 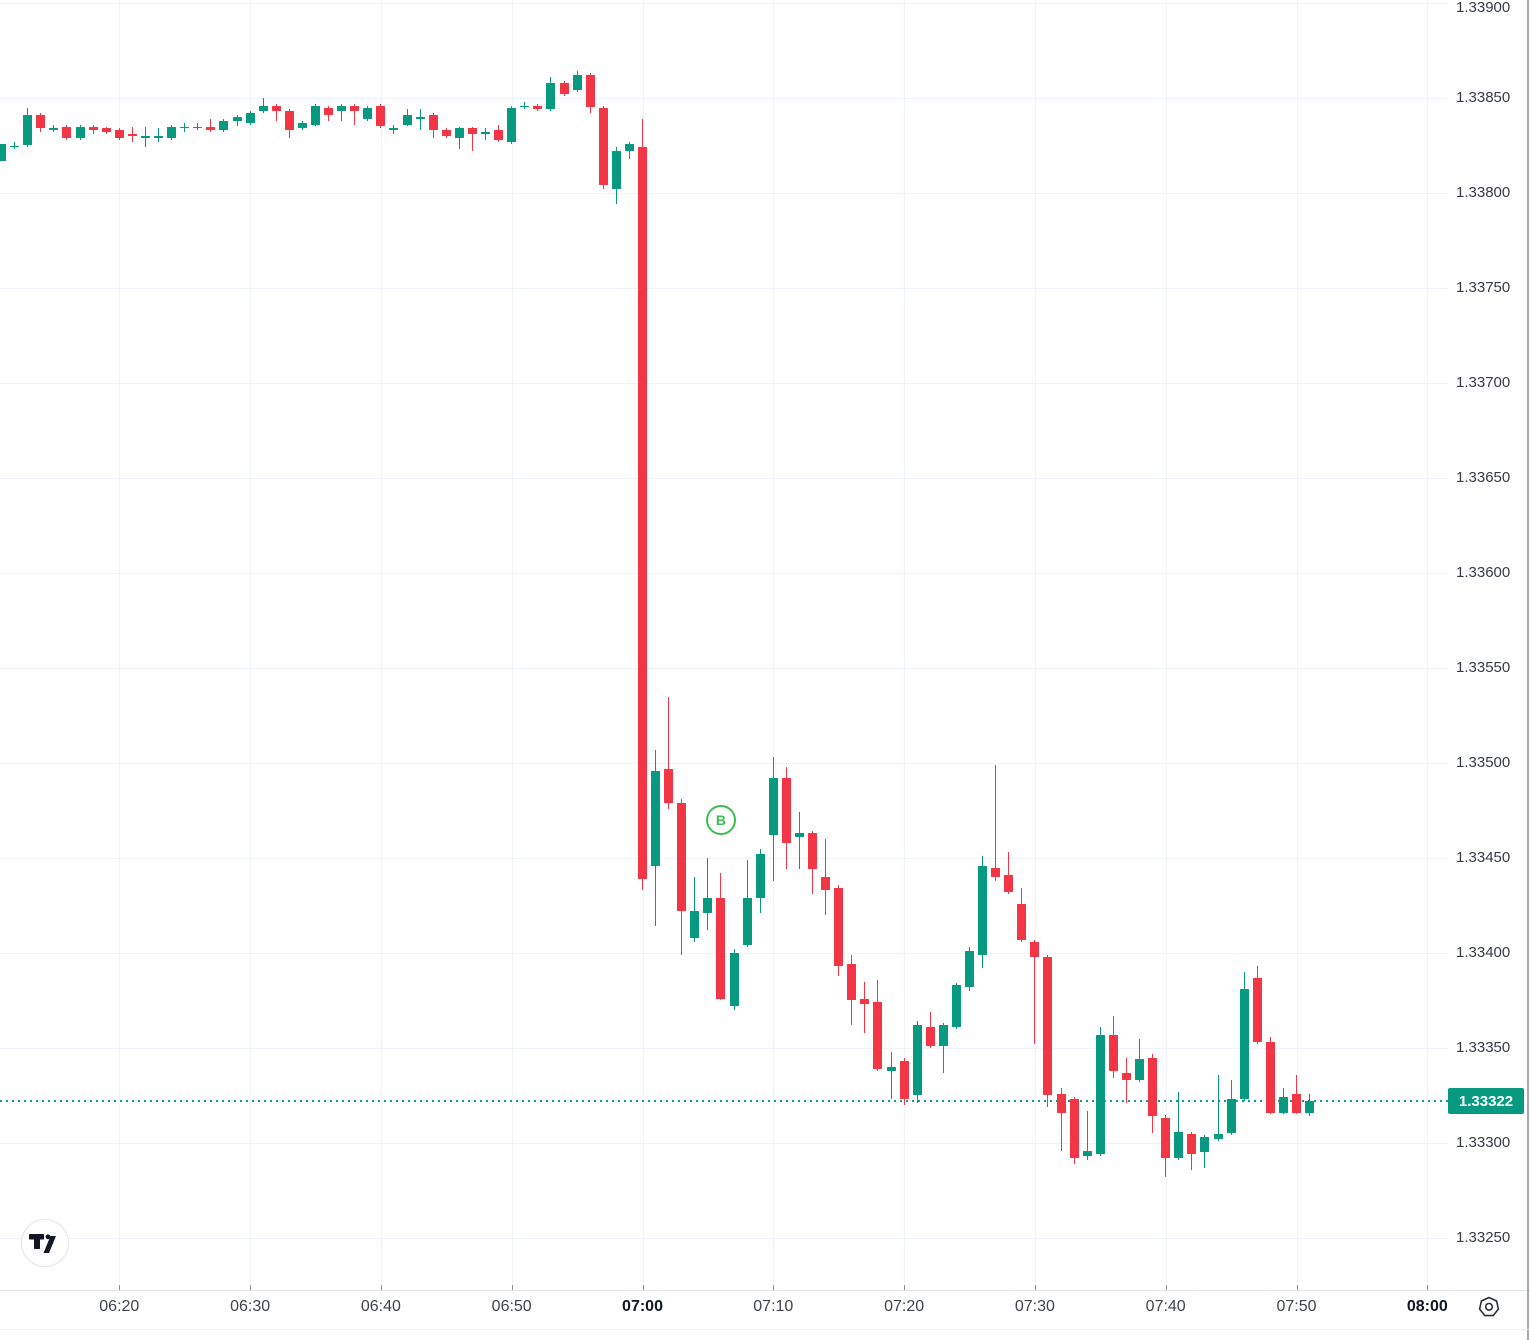 What do you see at coordinates (15, 146) in the screenshot?
I see `candle-06:12` at bounding box center [15, 146].